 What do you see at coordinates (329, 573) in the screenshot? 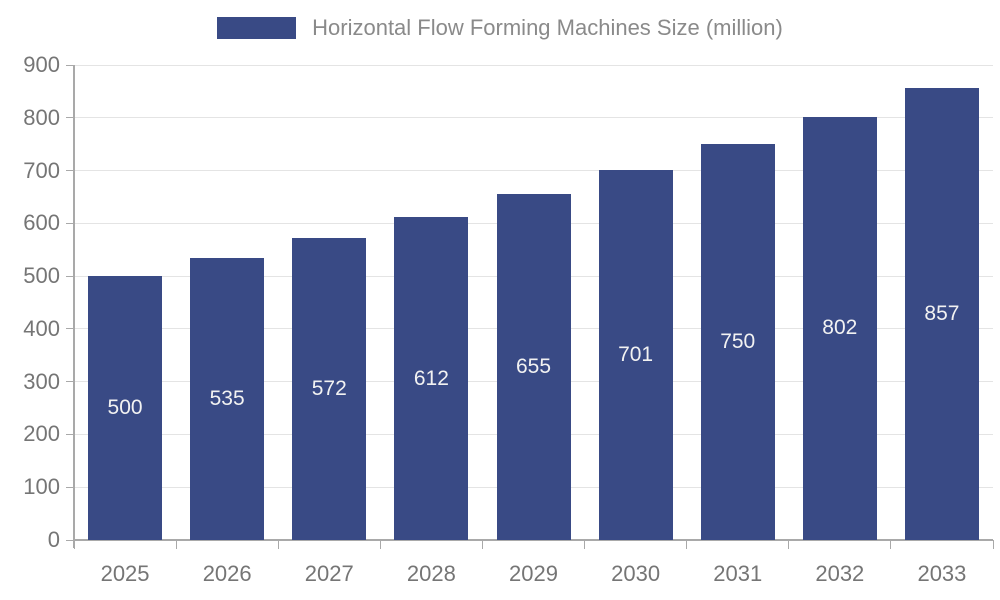
I see `x-axis-tick-label: 2027` at bounding box center [329, 573].